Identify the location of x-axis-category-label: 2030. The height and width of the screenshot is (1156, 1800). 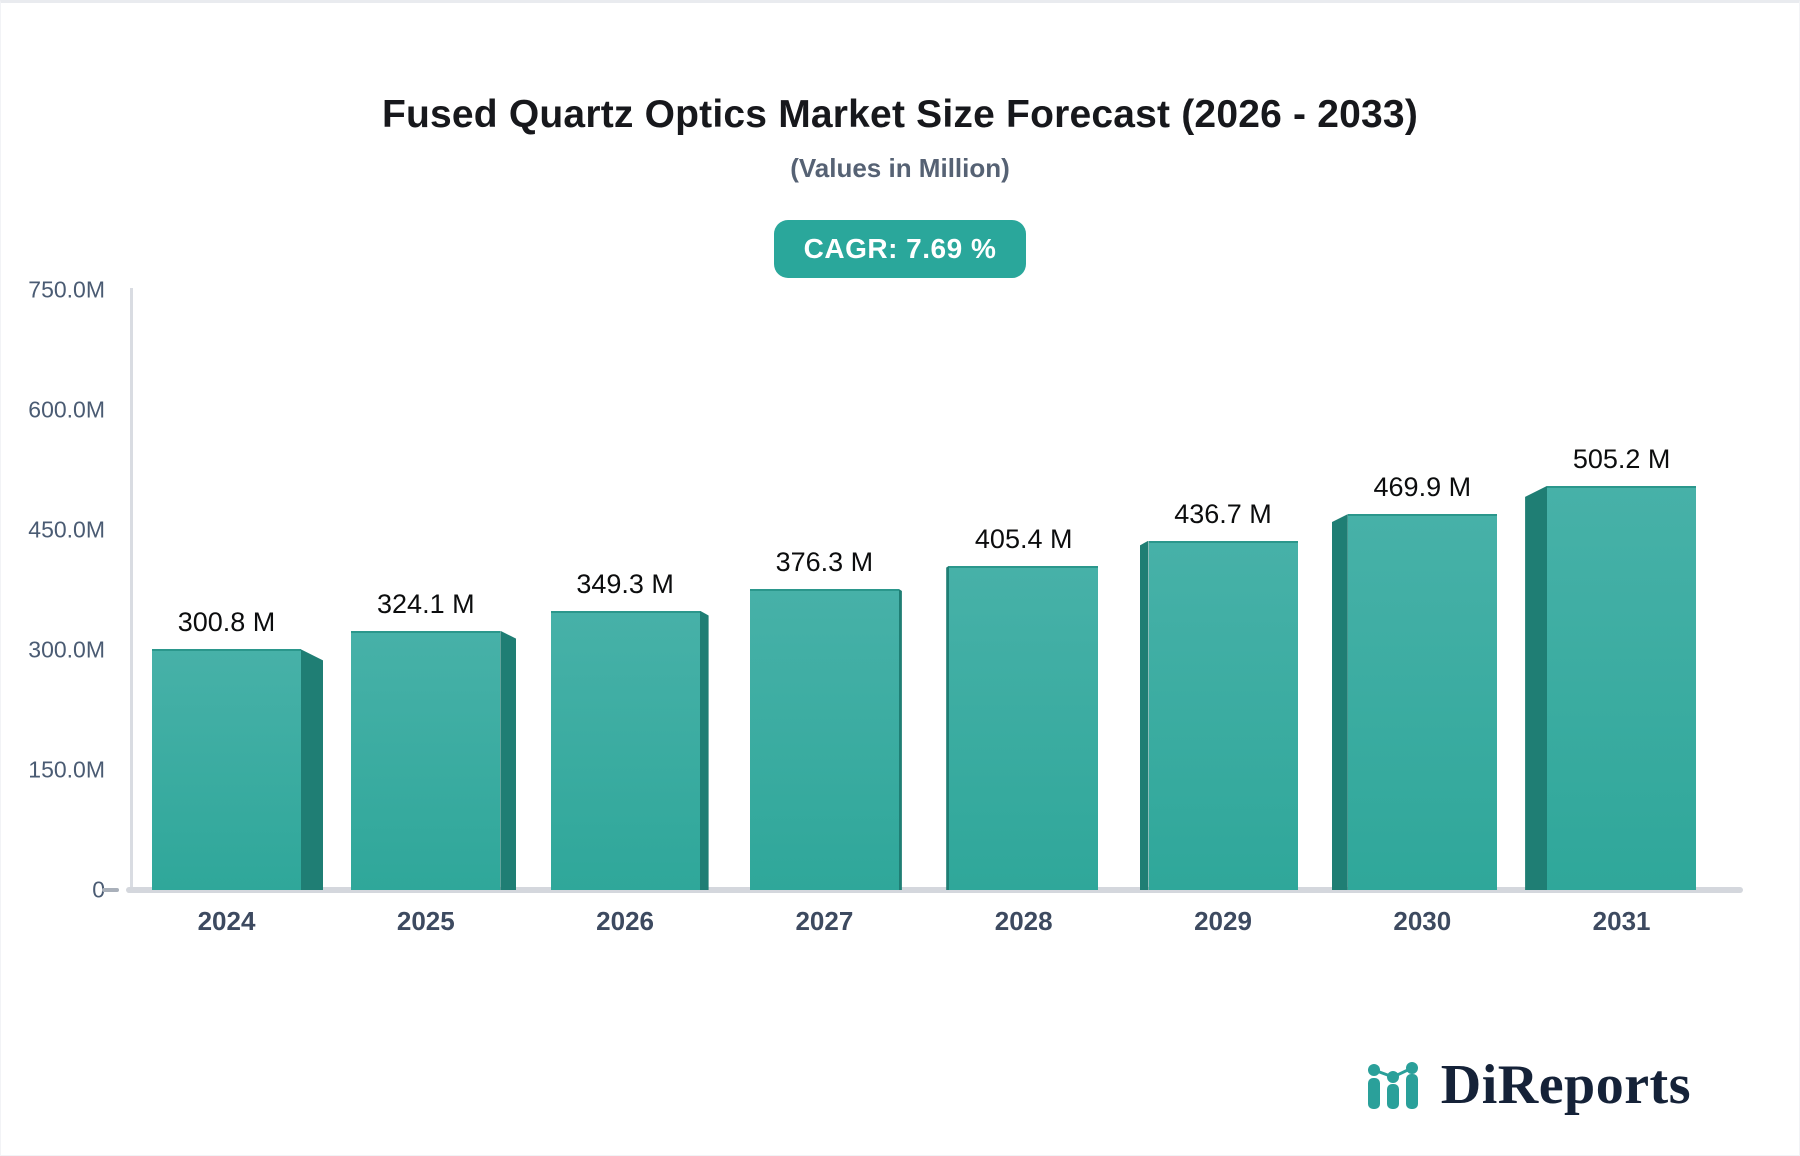
(1422, 921).